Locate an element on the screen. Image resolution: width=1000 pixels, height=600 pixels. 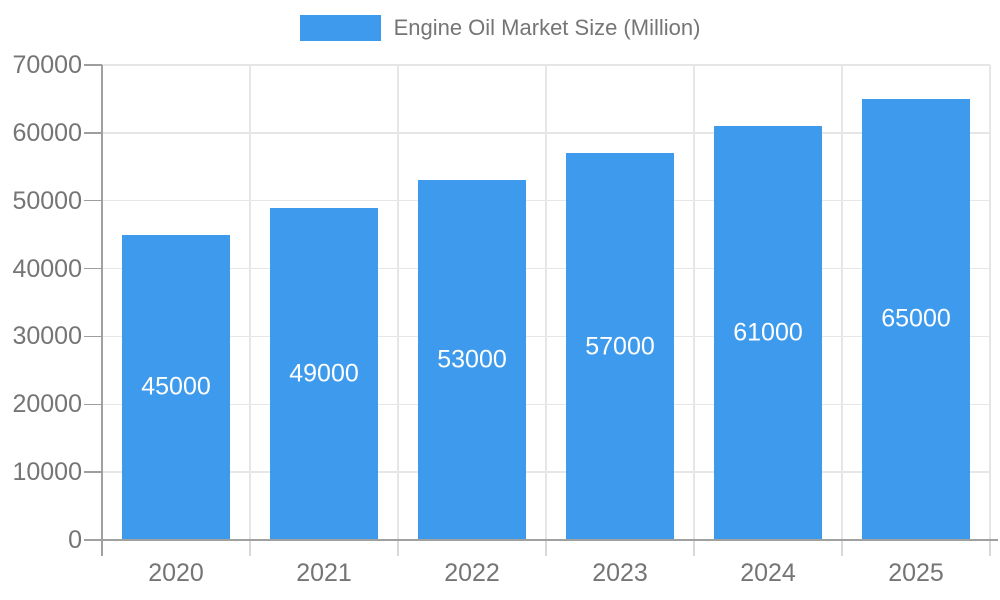
y-axis-tick-label: 60000 is located at coordinates (47, 132).